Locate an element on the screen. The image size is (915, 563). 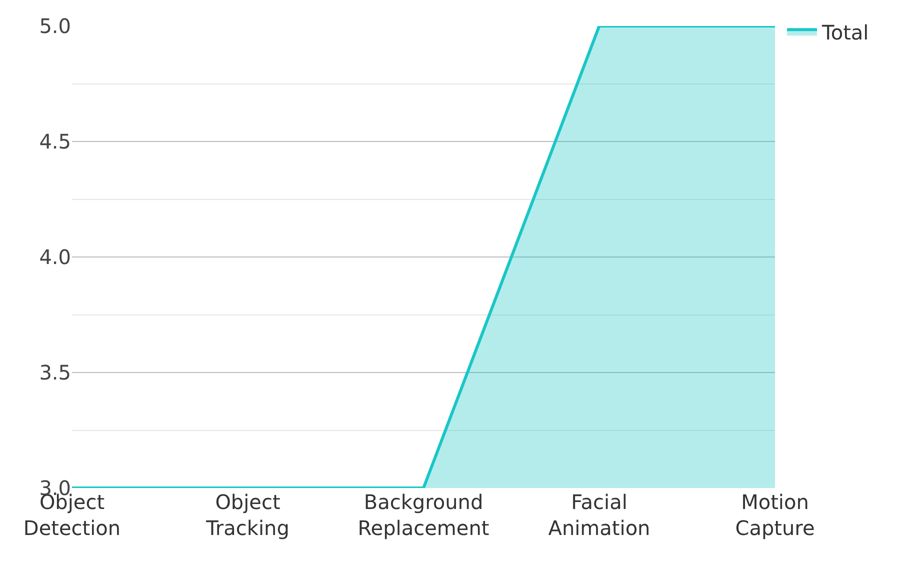
y-tick-label: 4.5 is located at coordinates (55, 142).